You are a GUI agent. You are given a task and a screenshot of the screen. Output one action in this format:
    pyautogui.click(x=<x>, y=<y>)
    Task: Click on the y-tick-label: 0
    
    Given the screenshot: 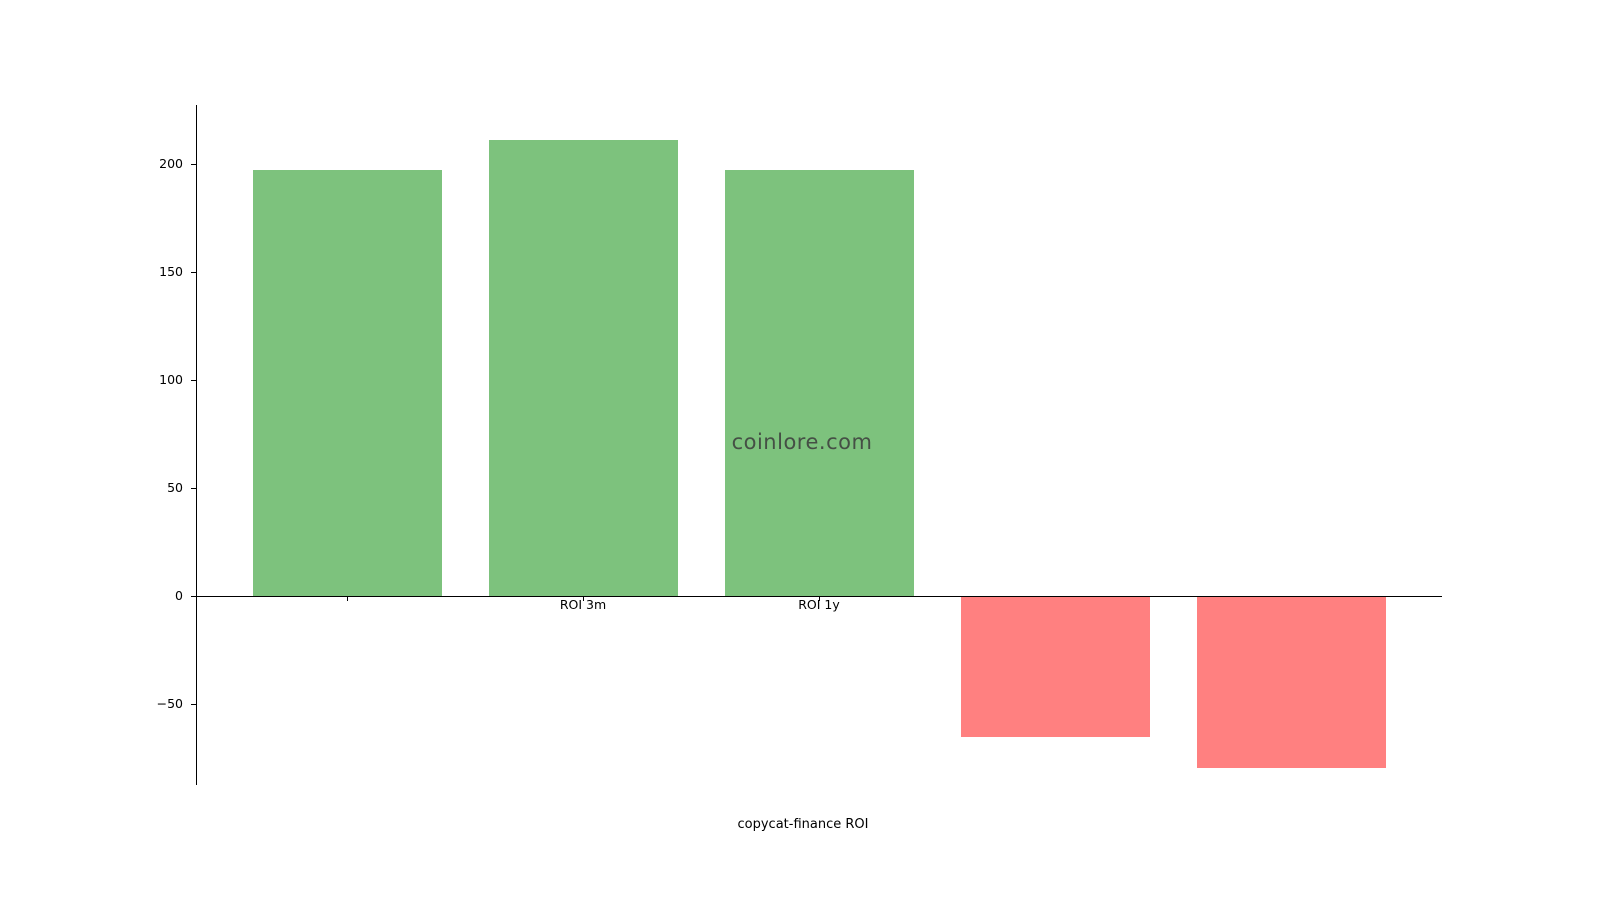 What is the action you would take?
    pyautogui.click(x=179, y=595)
    